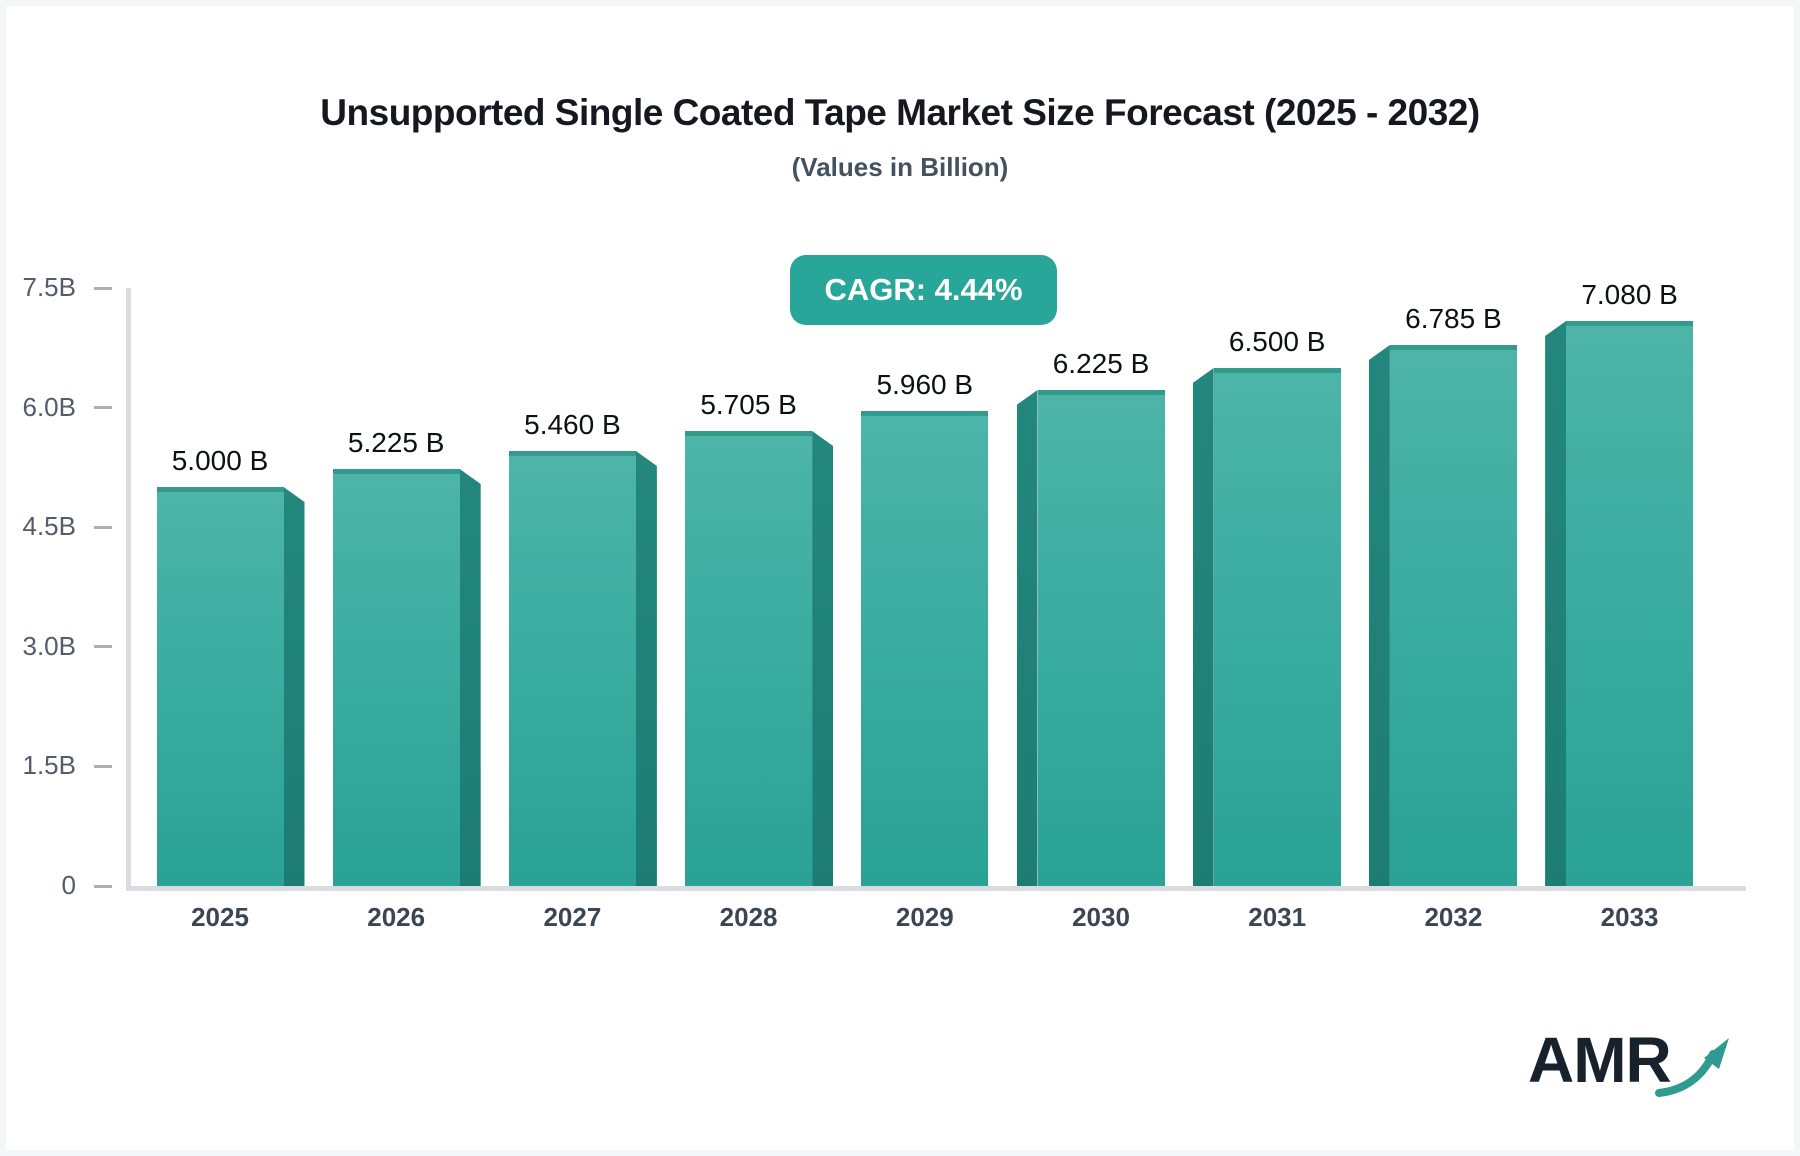 The height and width of the screenshot is (1156, 1800). Describe the element at coordinates (49, 765) in the screenshot. I see `y-axis-label: 1.5B` at that location.